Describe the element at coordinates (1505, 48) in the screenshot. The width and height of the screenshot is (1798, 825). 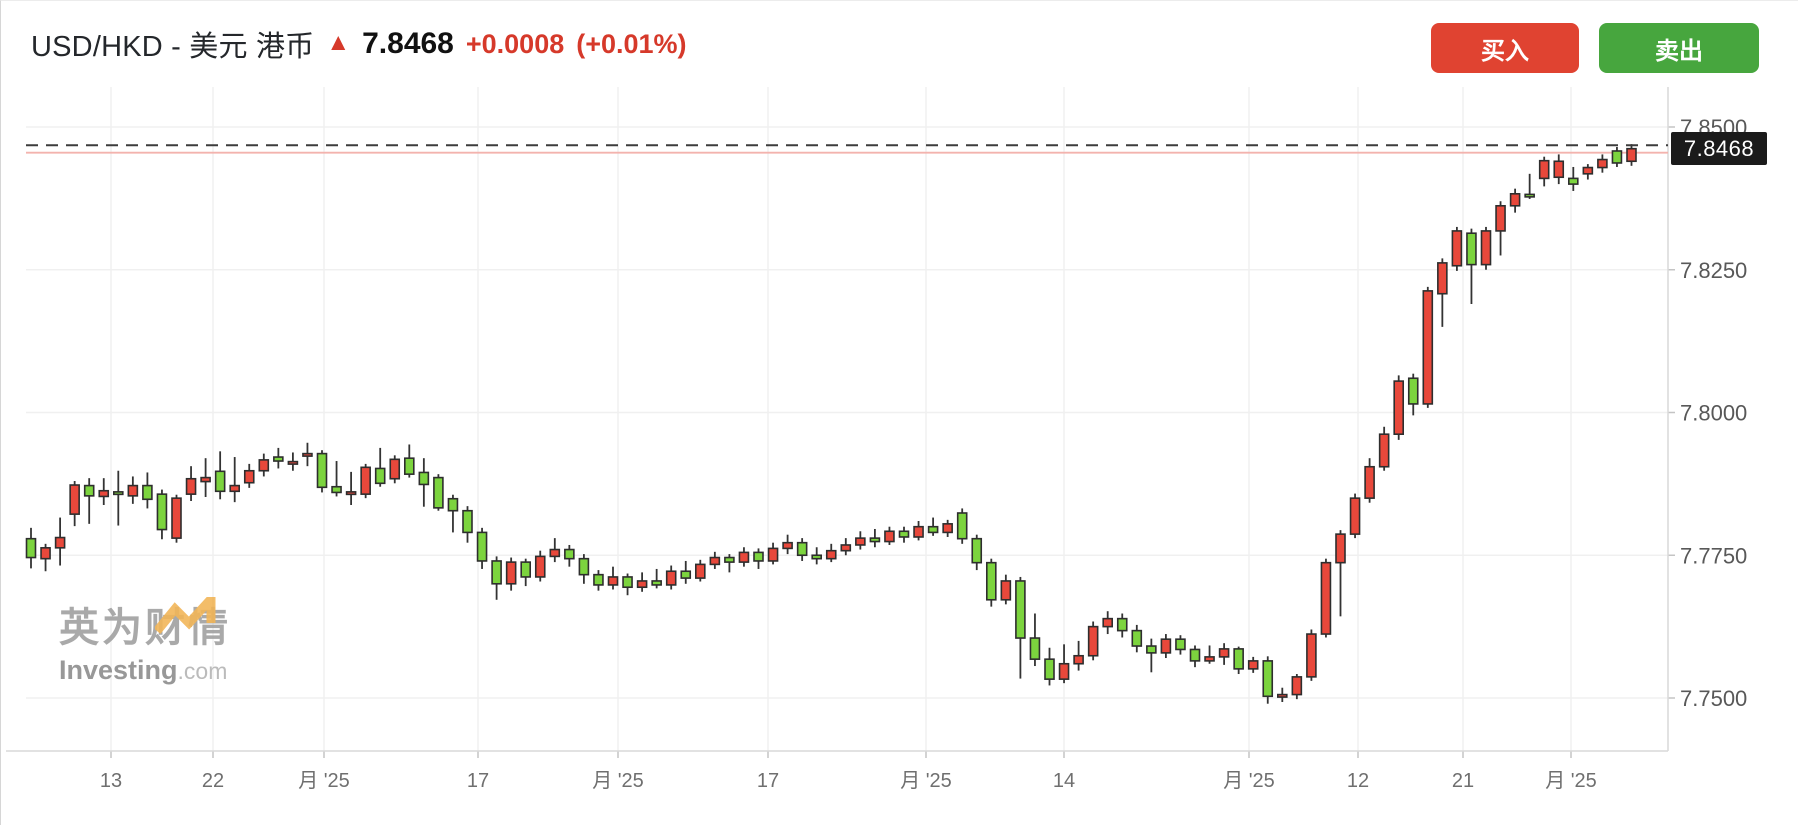
I see `buy-button: 买入` at that location.